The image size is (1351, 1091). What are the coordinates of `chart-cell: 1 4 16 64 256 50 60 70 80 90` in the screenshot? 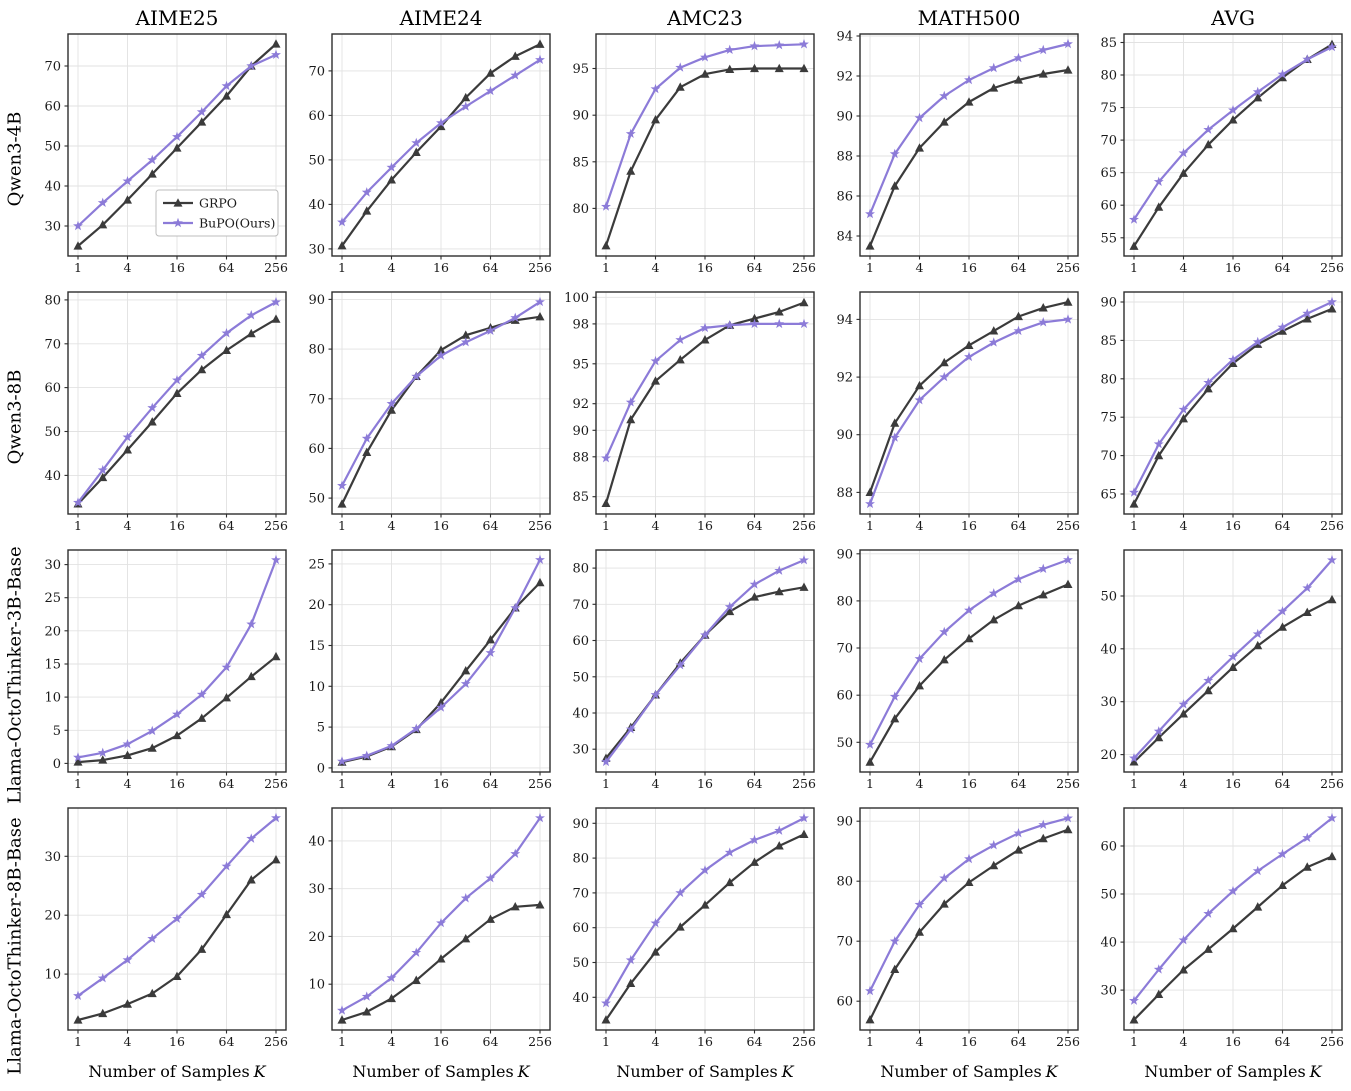 It's located at (954, 675).